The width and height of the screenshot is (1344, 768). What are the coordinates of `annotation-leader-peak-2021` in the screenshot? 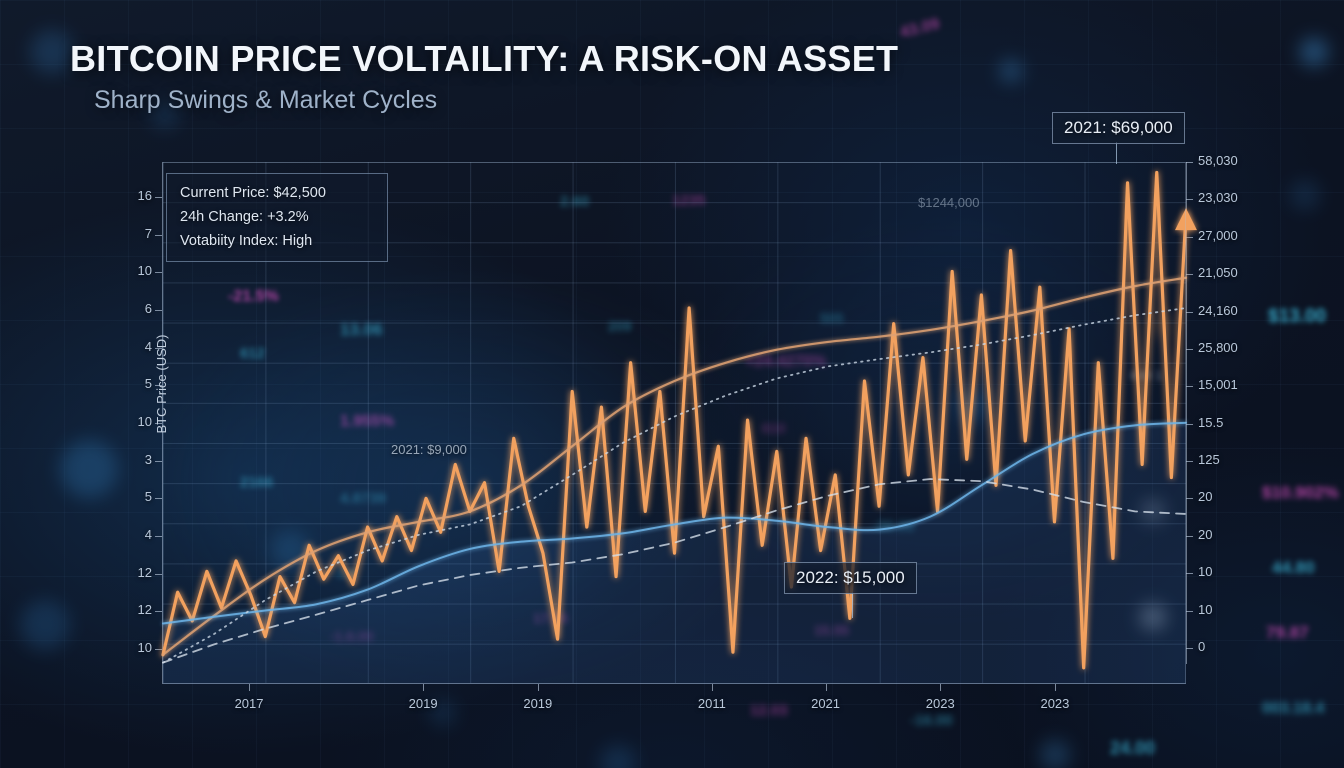 It's located at (1116, 153).